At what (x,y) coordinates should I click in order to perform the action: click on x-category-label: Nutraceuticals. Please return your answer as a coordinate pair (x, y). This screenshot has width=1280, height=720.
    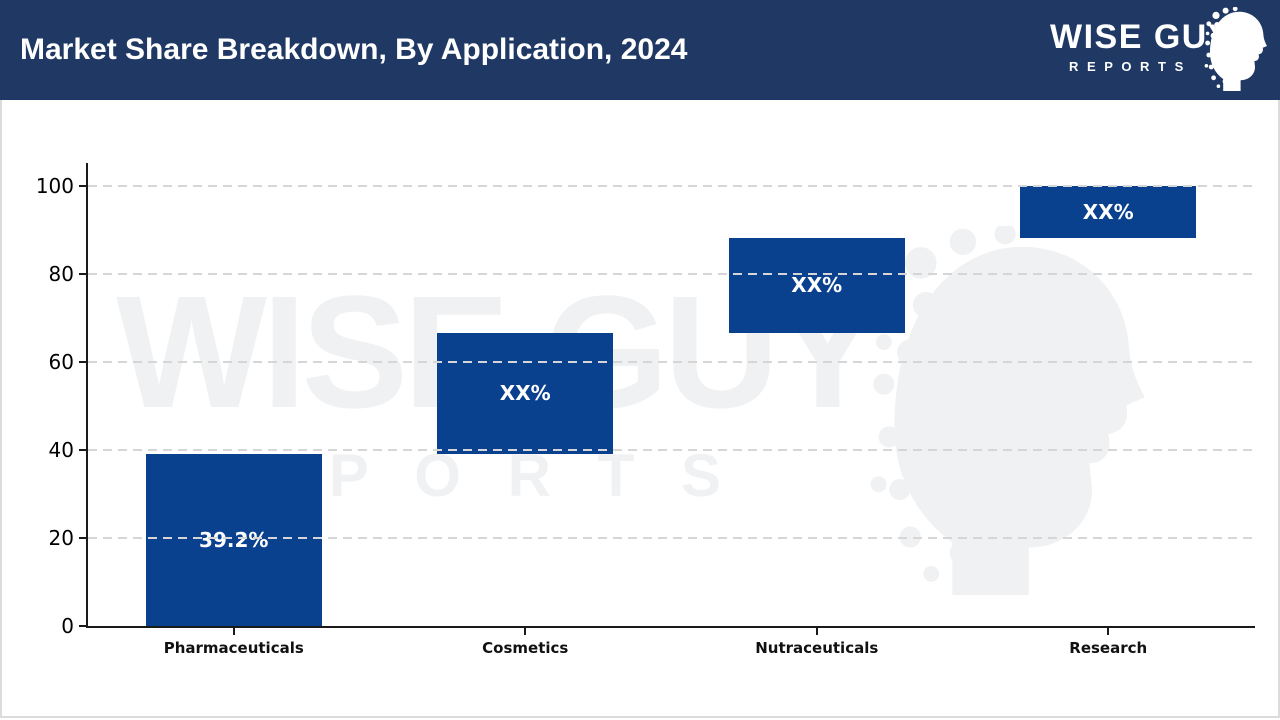
    Looking at the image, I should click on (817, 648).